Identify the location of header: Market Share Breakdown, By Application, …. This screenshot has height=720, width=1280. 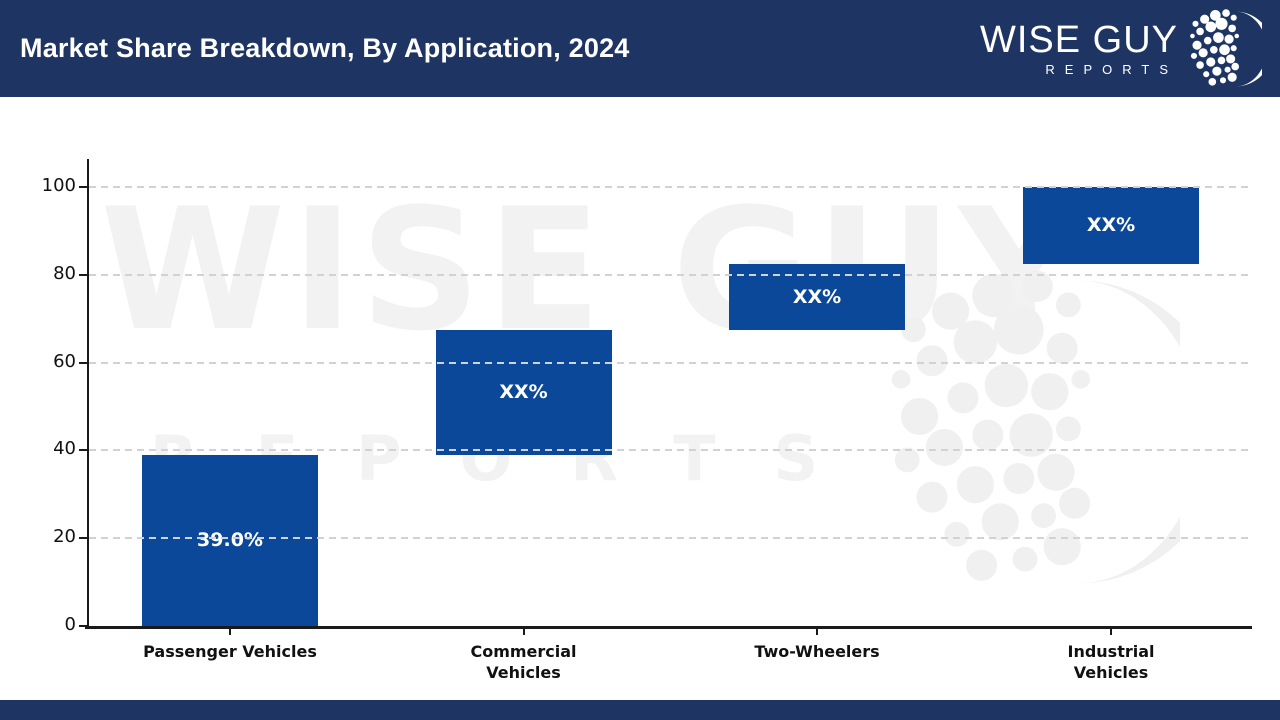
(640, 48).